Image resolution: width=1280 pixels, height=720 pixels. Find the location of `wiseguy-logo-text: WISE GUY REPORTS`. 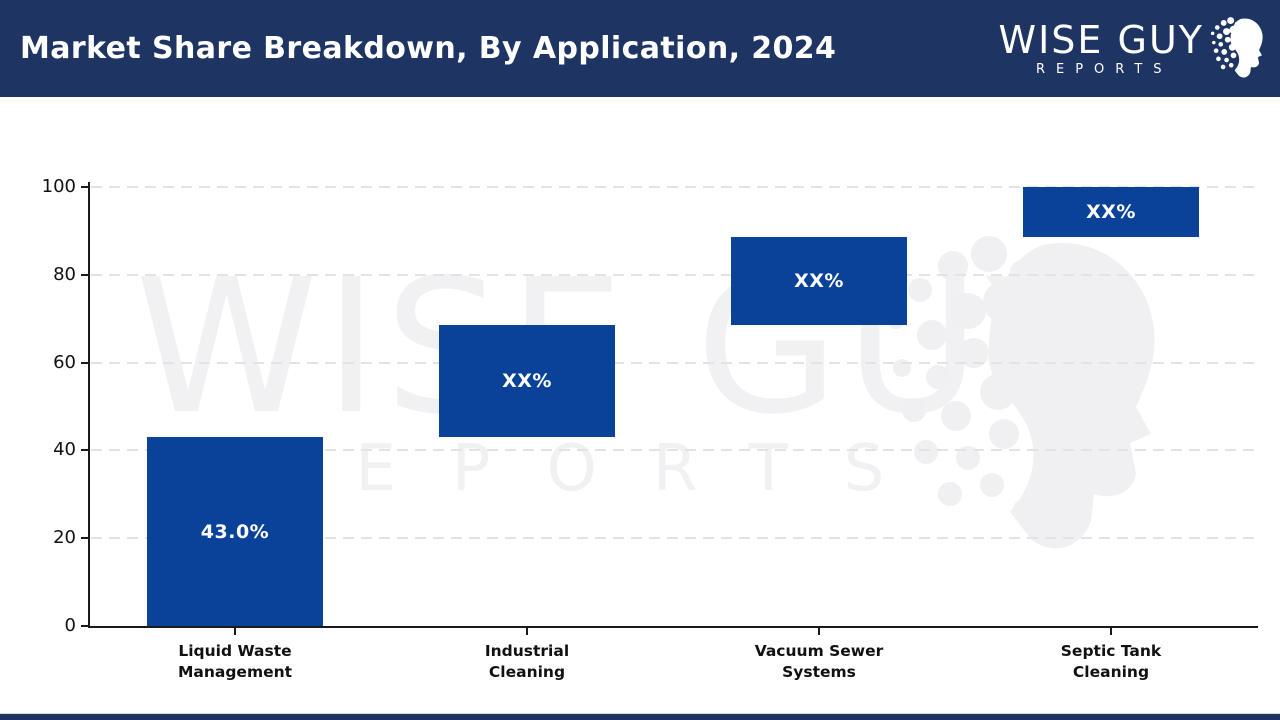

wiseguy-logo-text: WISE GUY REPORTS is located at coordinates (1101, 48).